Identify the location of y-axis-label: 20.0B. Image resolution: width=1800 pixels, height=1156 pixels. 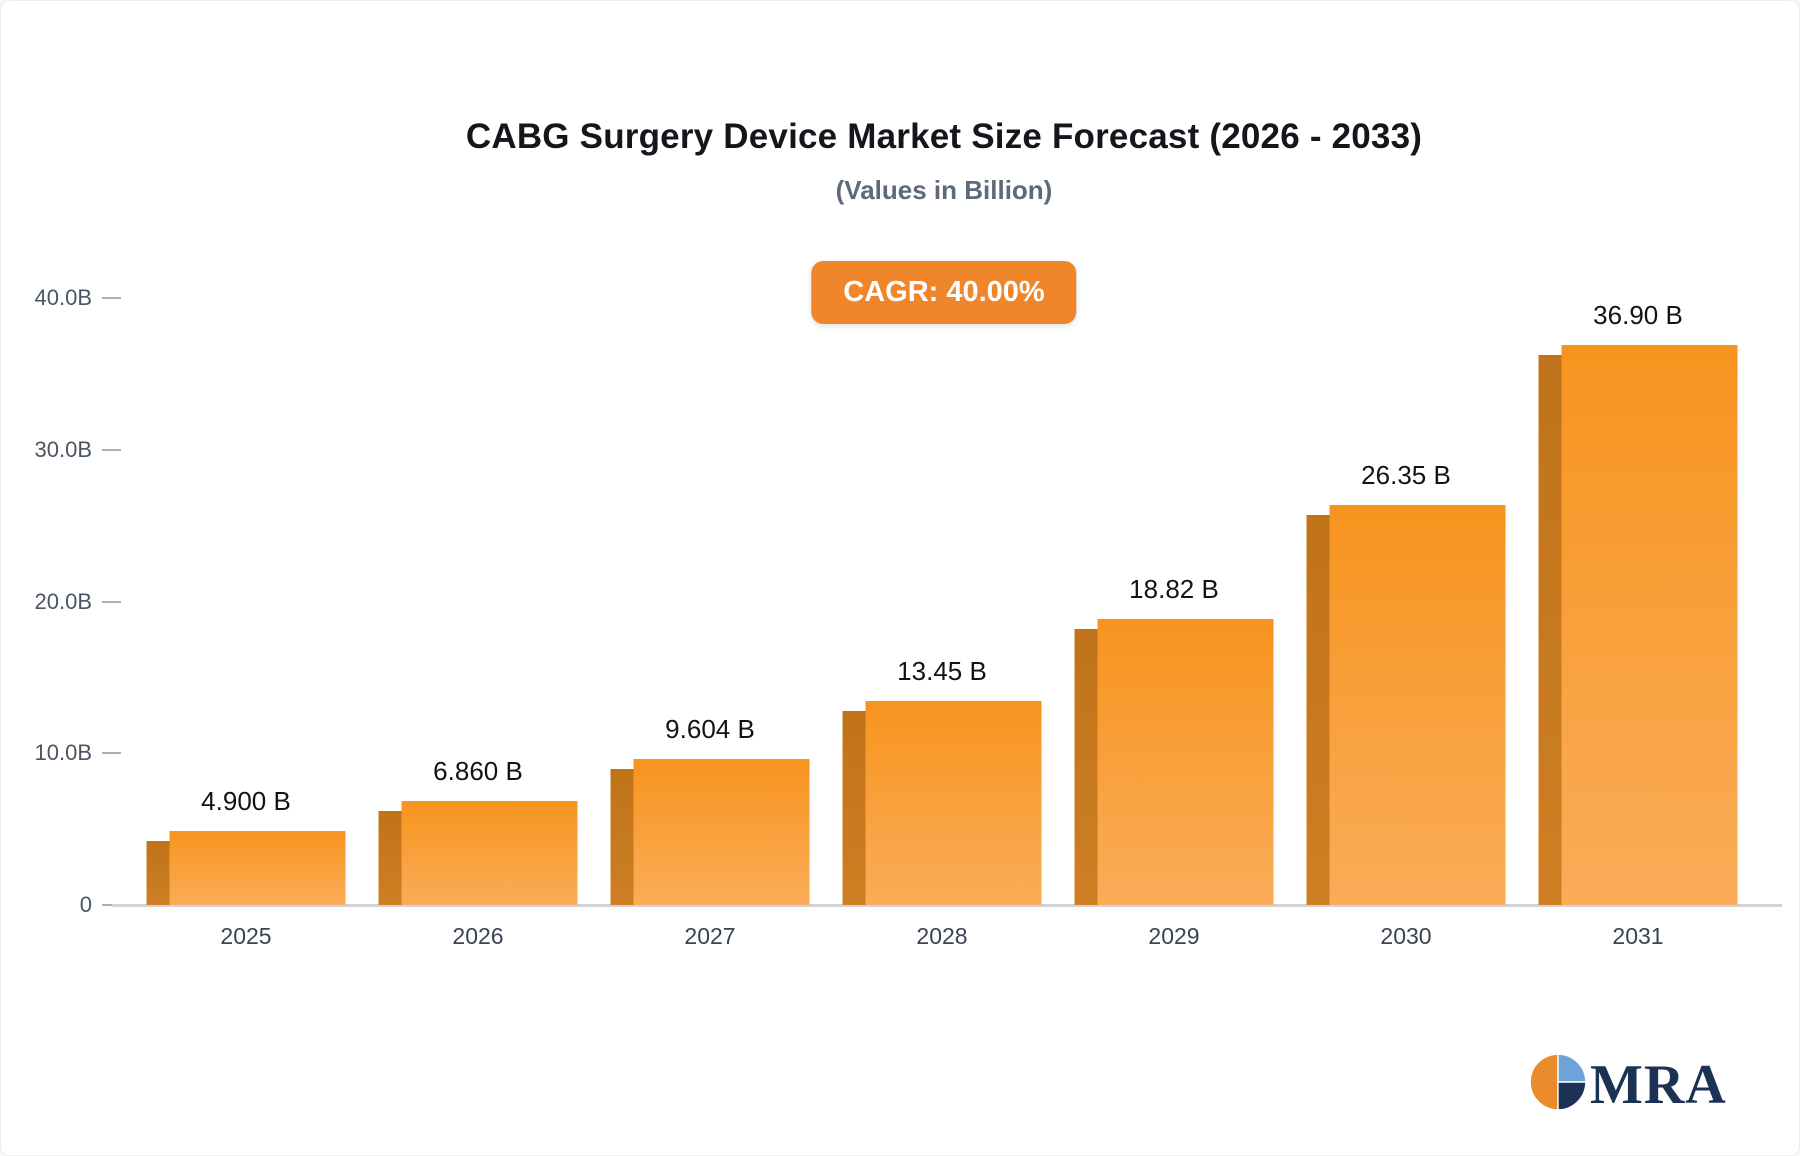
(63, 601).